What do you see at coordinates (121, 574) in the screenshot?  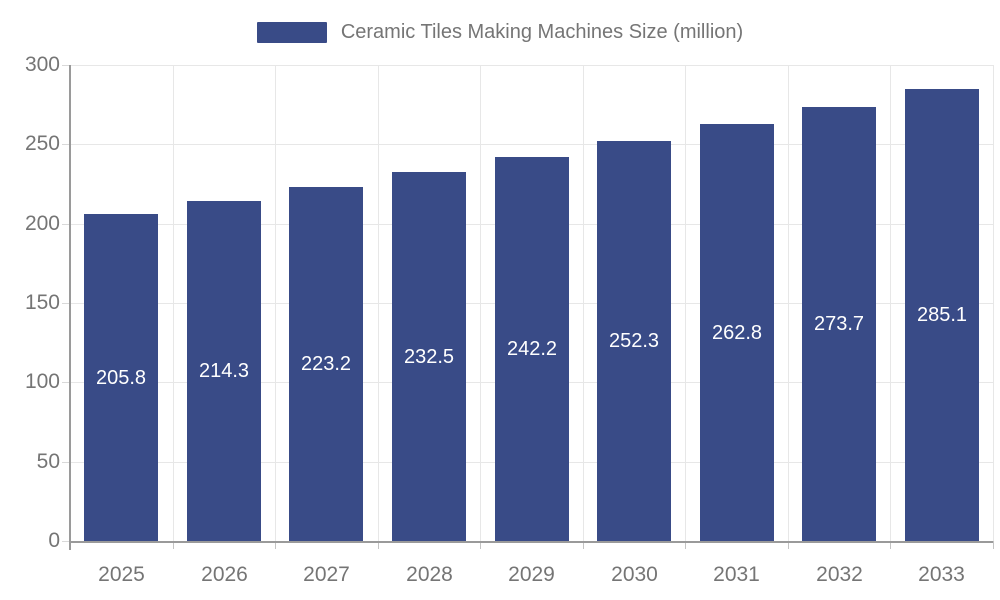 I see `x-axis-label: 2025` at bounding box center [121, 574].